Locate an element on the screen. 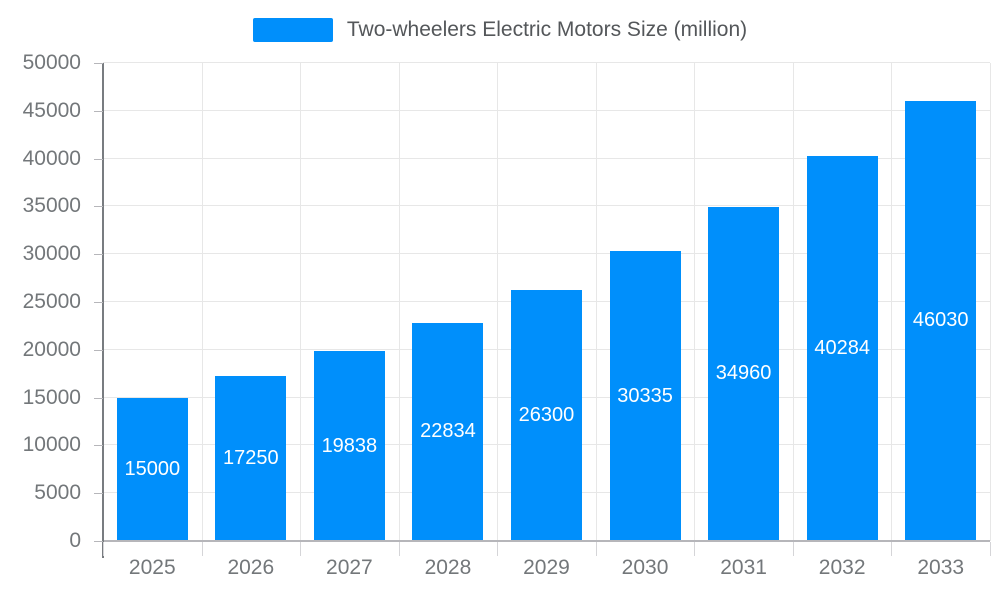  bar-2033: 46030 is located at coordinates (941, 320).